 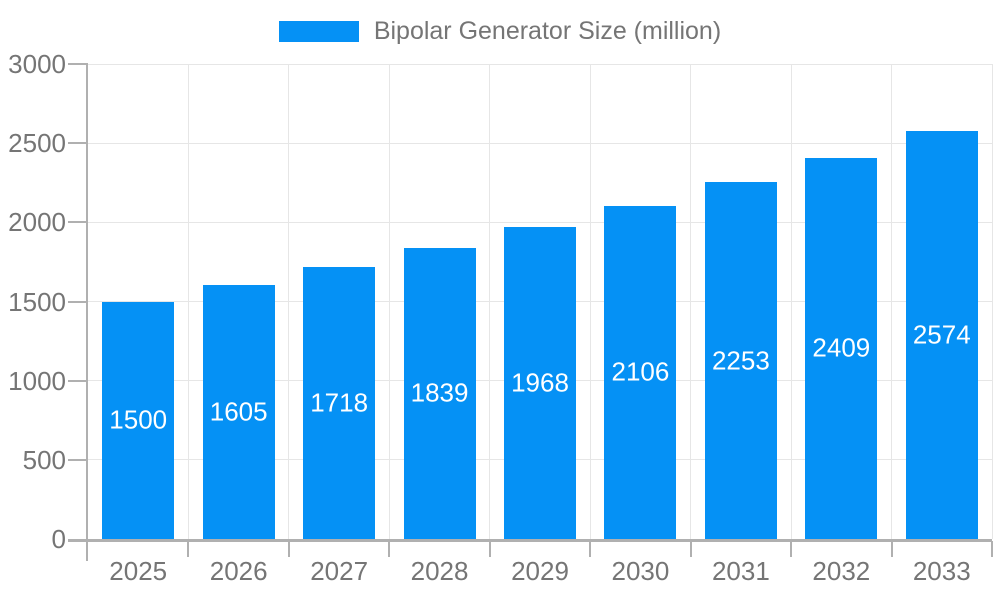 I want to click on bar-value-label: 2574, so click(x=941, y=334).